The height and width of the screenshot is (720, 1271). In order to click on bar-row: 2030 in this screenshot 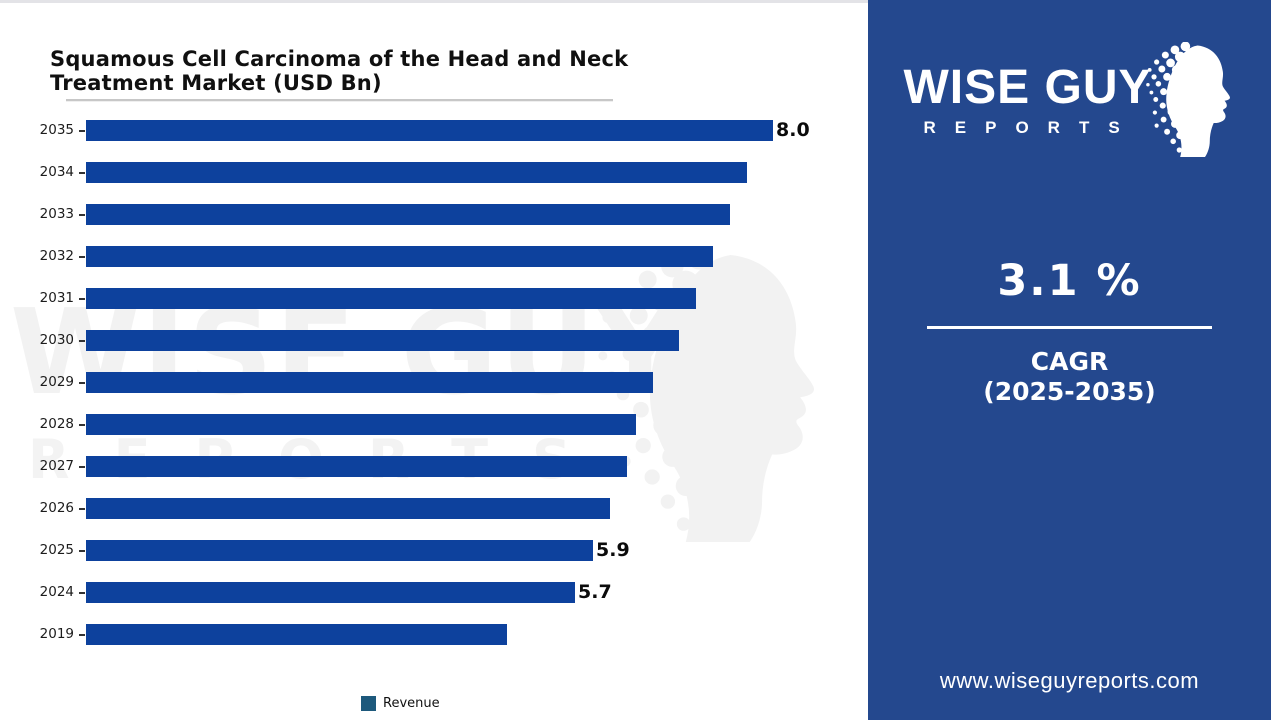, I will do `click(434, 340)`.